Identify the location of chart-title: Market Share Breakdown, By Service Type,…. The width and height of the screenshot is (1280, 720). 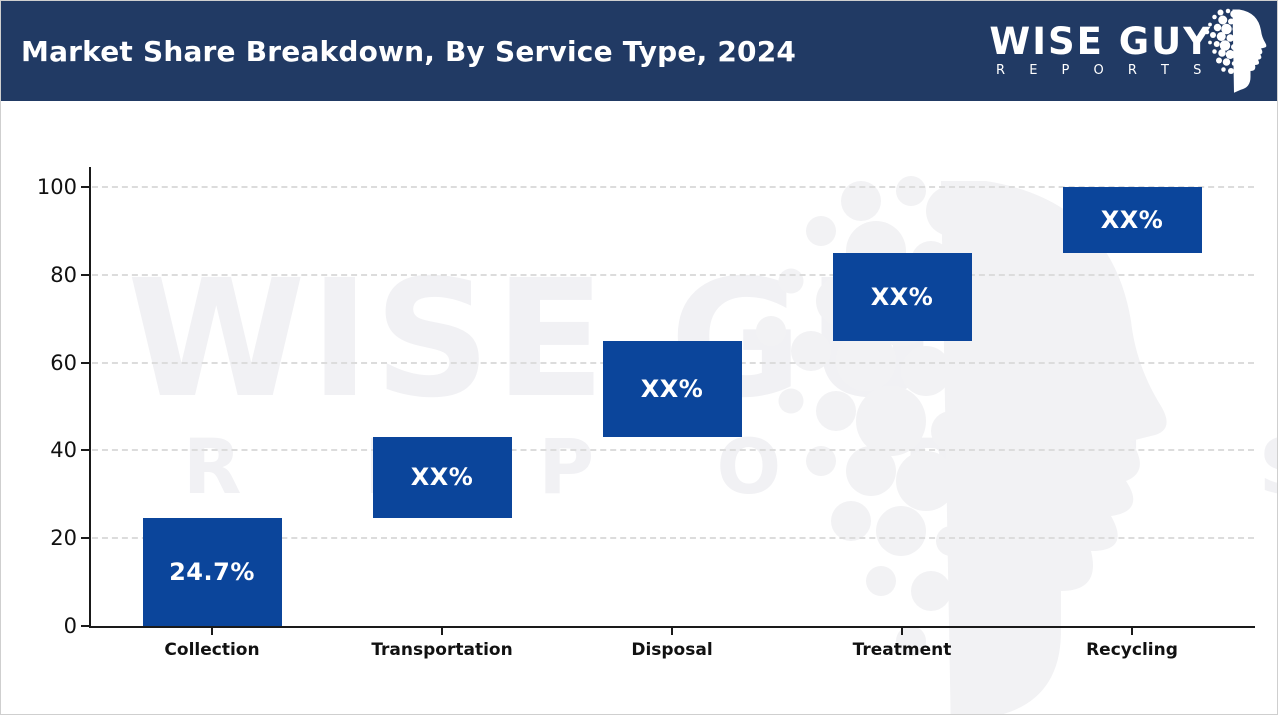
(409, 51).